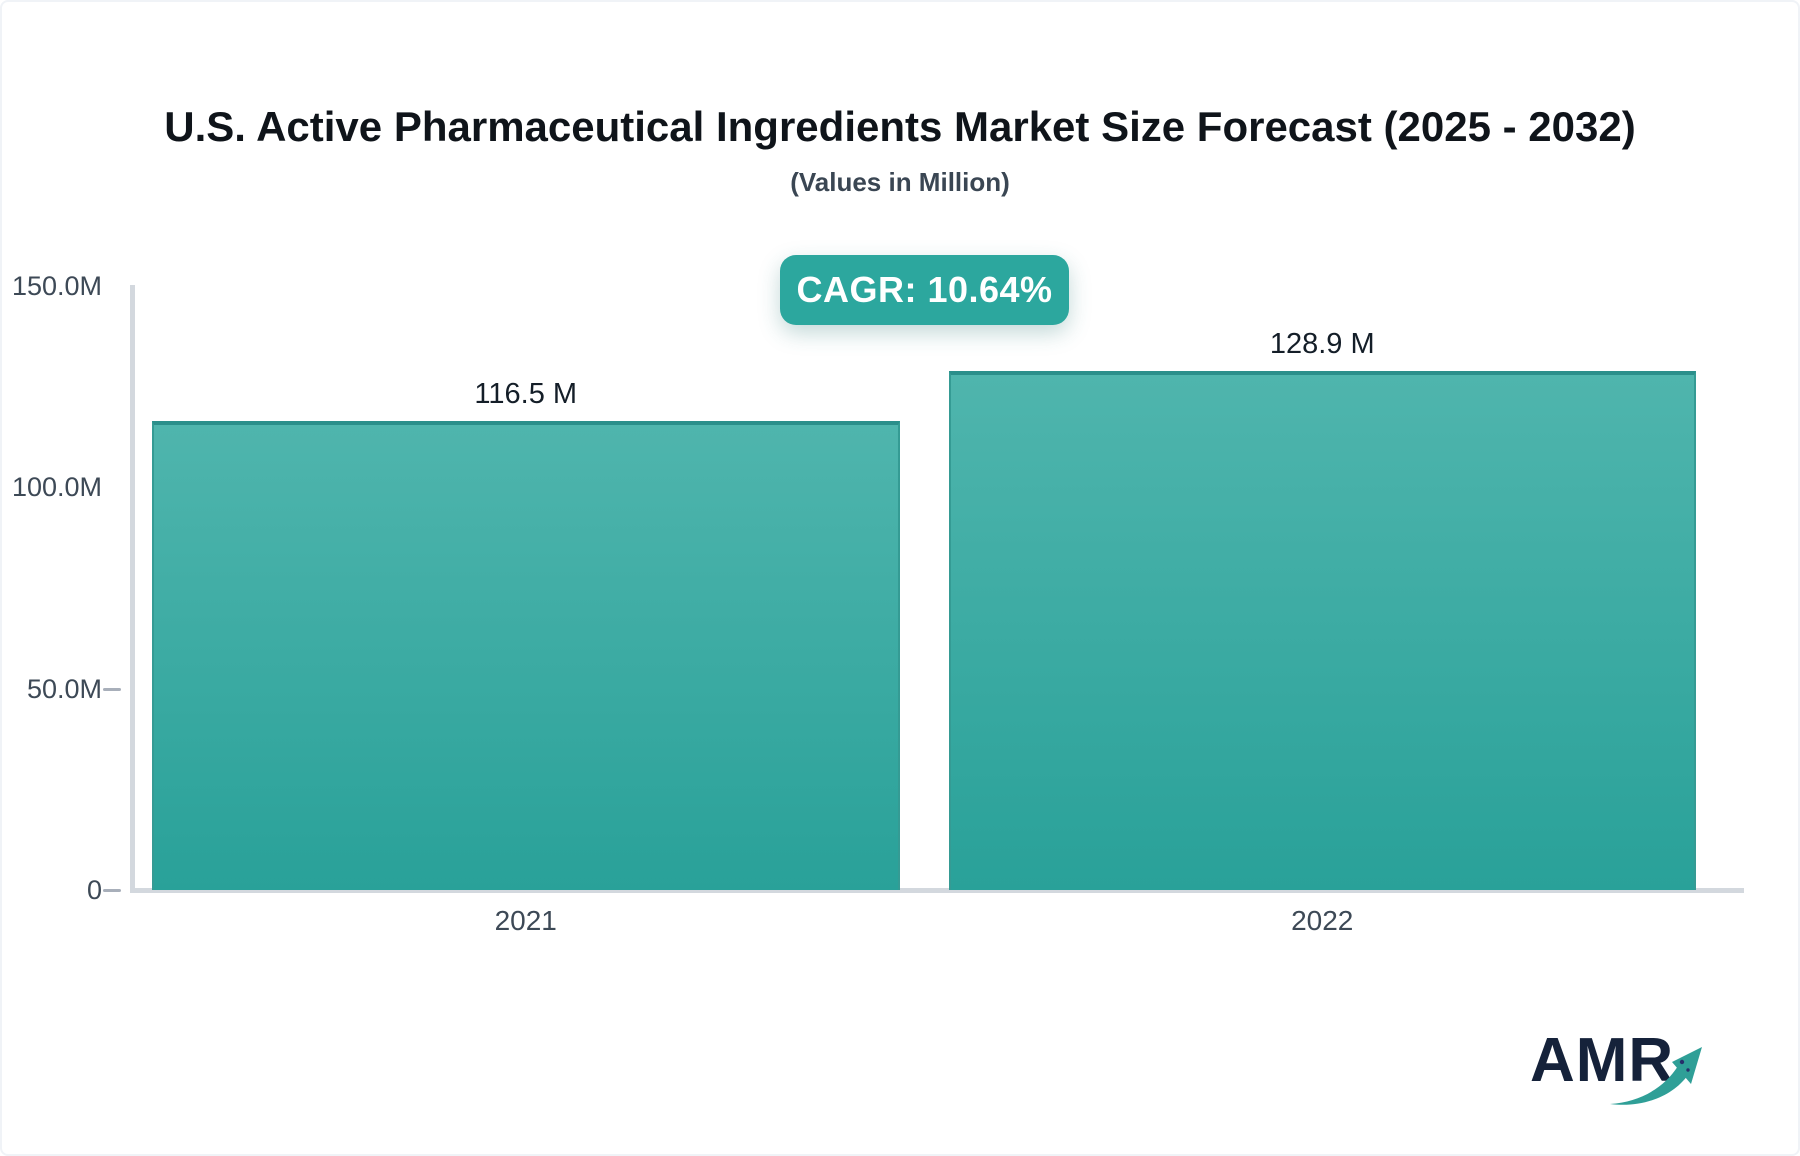 Image resolution: width=1800 pixels, height=1156 pixels. What do you see at coordinates (900, 182) in the screenshot?
I see `page-subtitle: (Values in Million)` at bounding box center [900, 182].